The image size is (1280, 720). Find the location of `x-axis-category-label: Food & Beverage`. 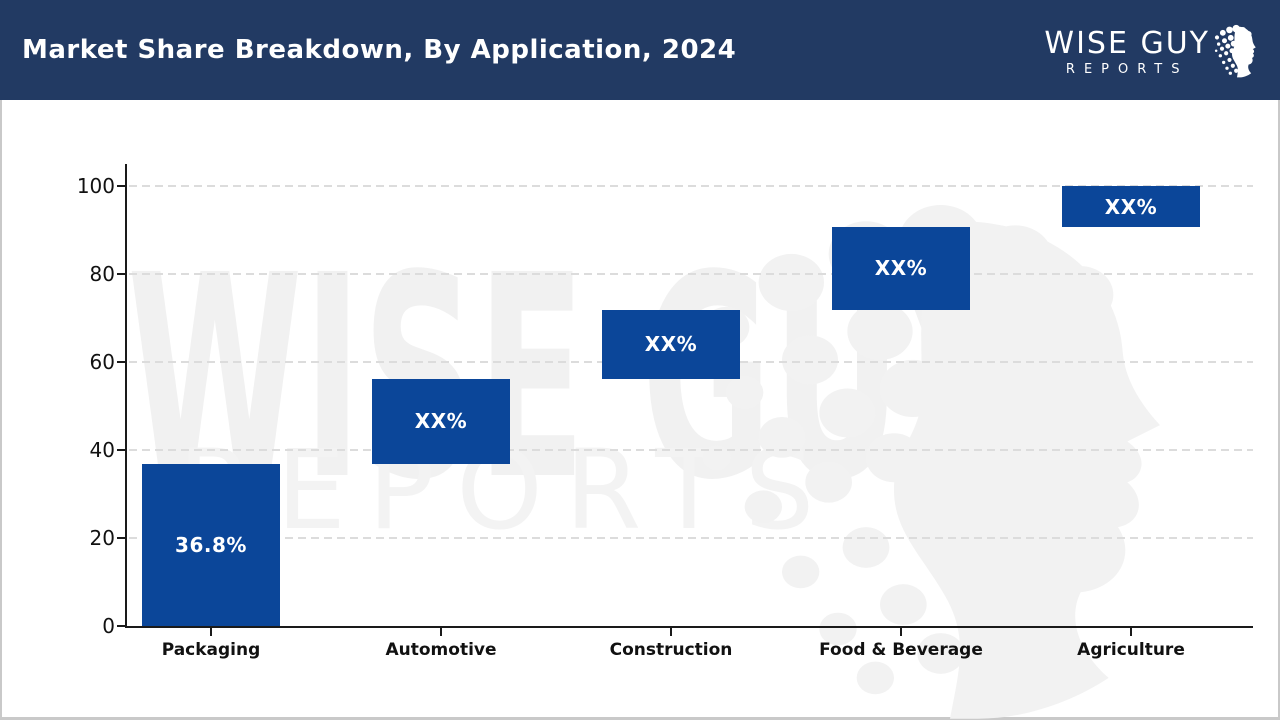

x-axis-category-label: Food & Beverage is located at coordinates (901, 650).